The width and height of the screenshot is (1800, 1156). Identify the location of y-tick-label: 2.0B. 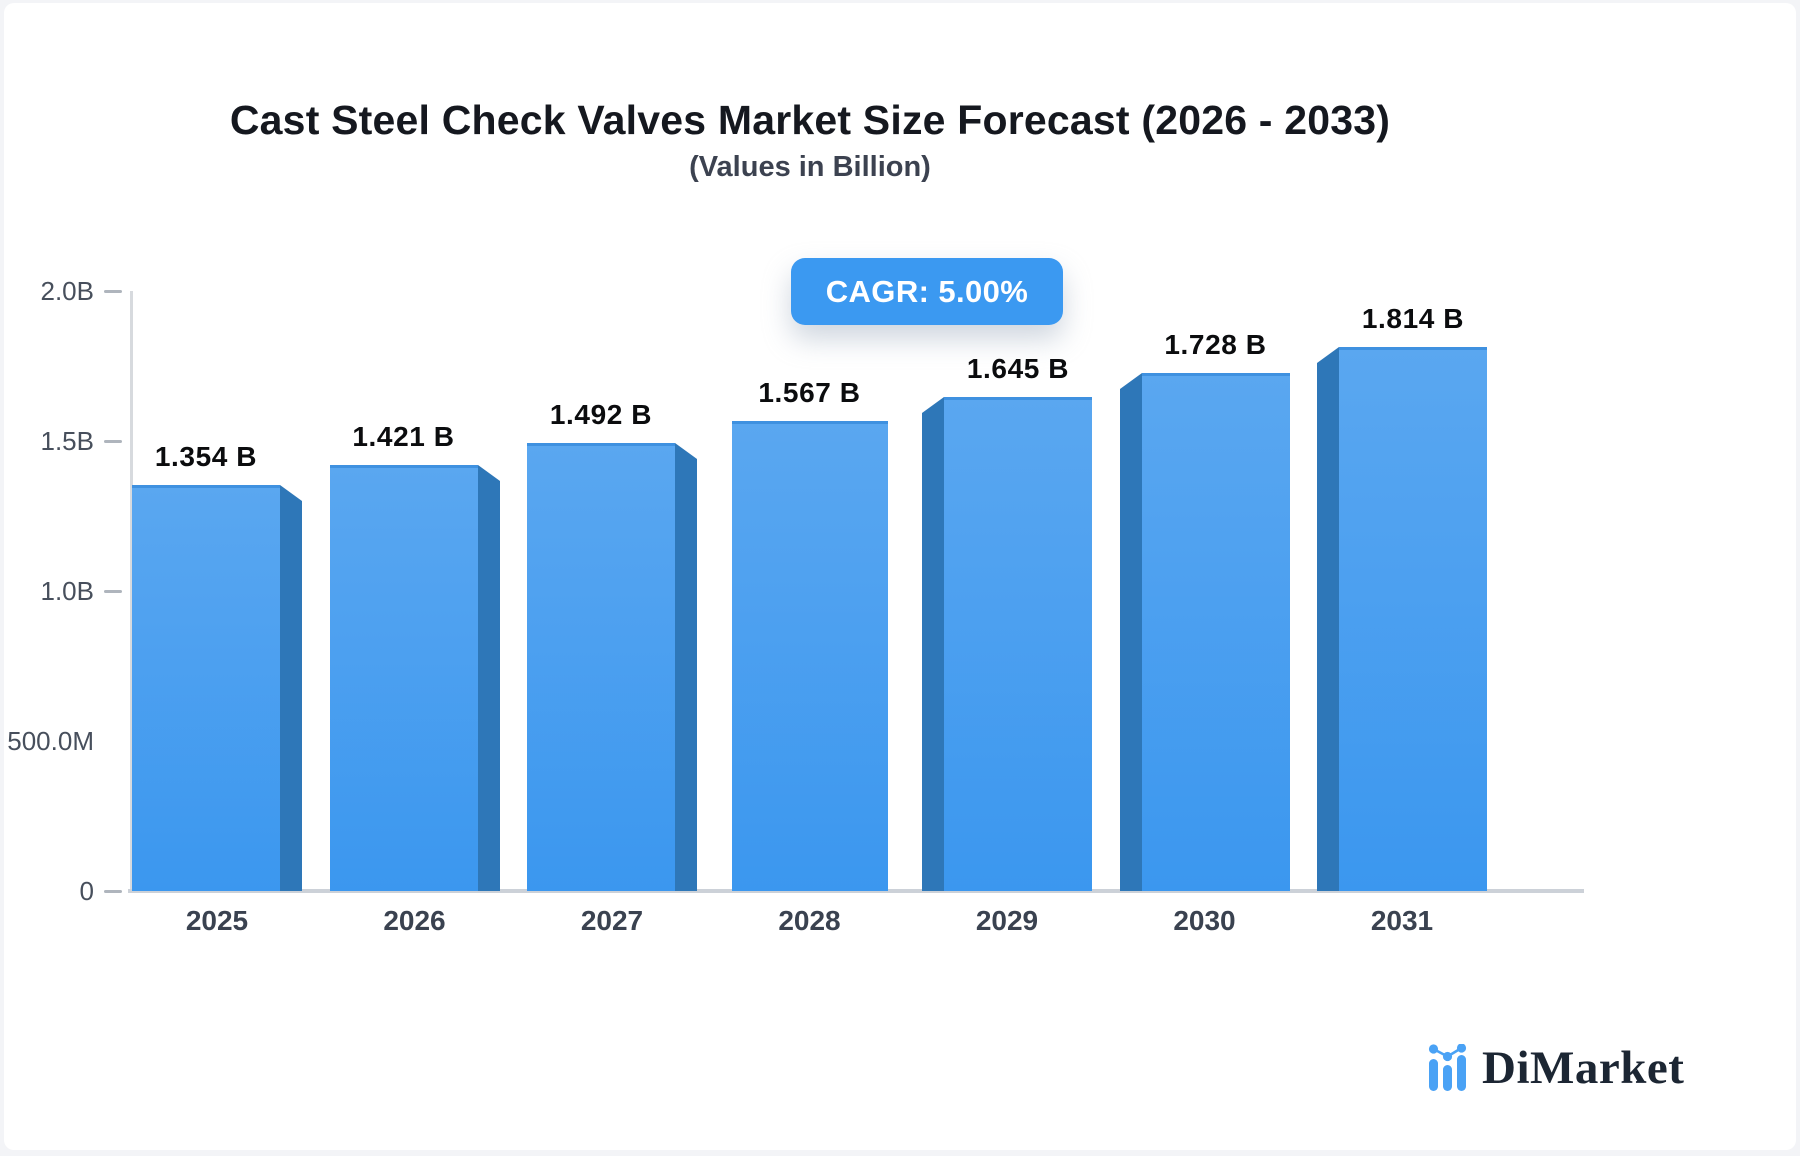
(67, 291).